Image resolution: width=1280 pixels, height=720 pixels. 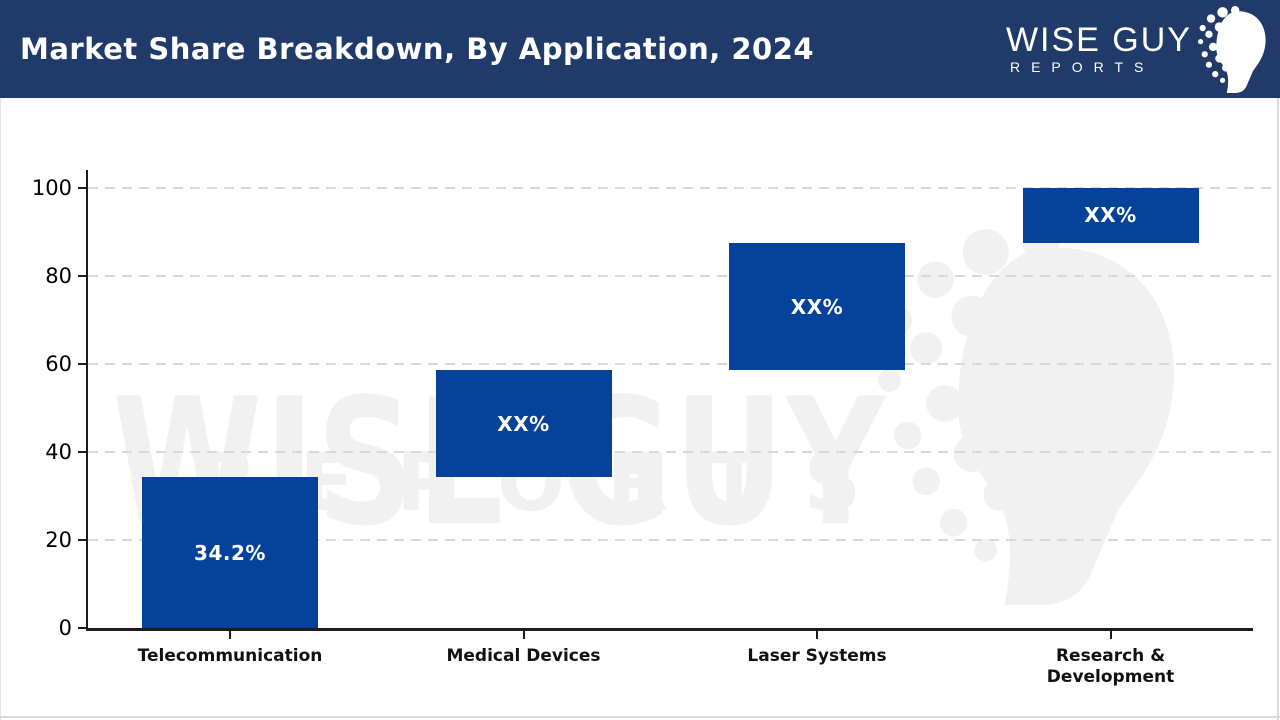 What do you see at coordinates (1098, 40) in the screenshot?
I see `logo-name: WISE GUY` at bounding box center [1098, 40].